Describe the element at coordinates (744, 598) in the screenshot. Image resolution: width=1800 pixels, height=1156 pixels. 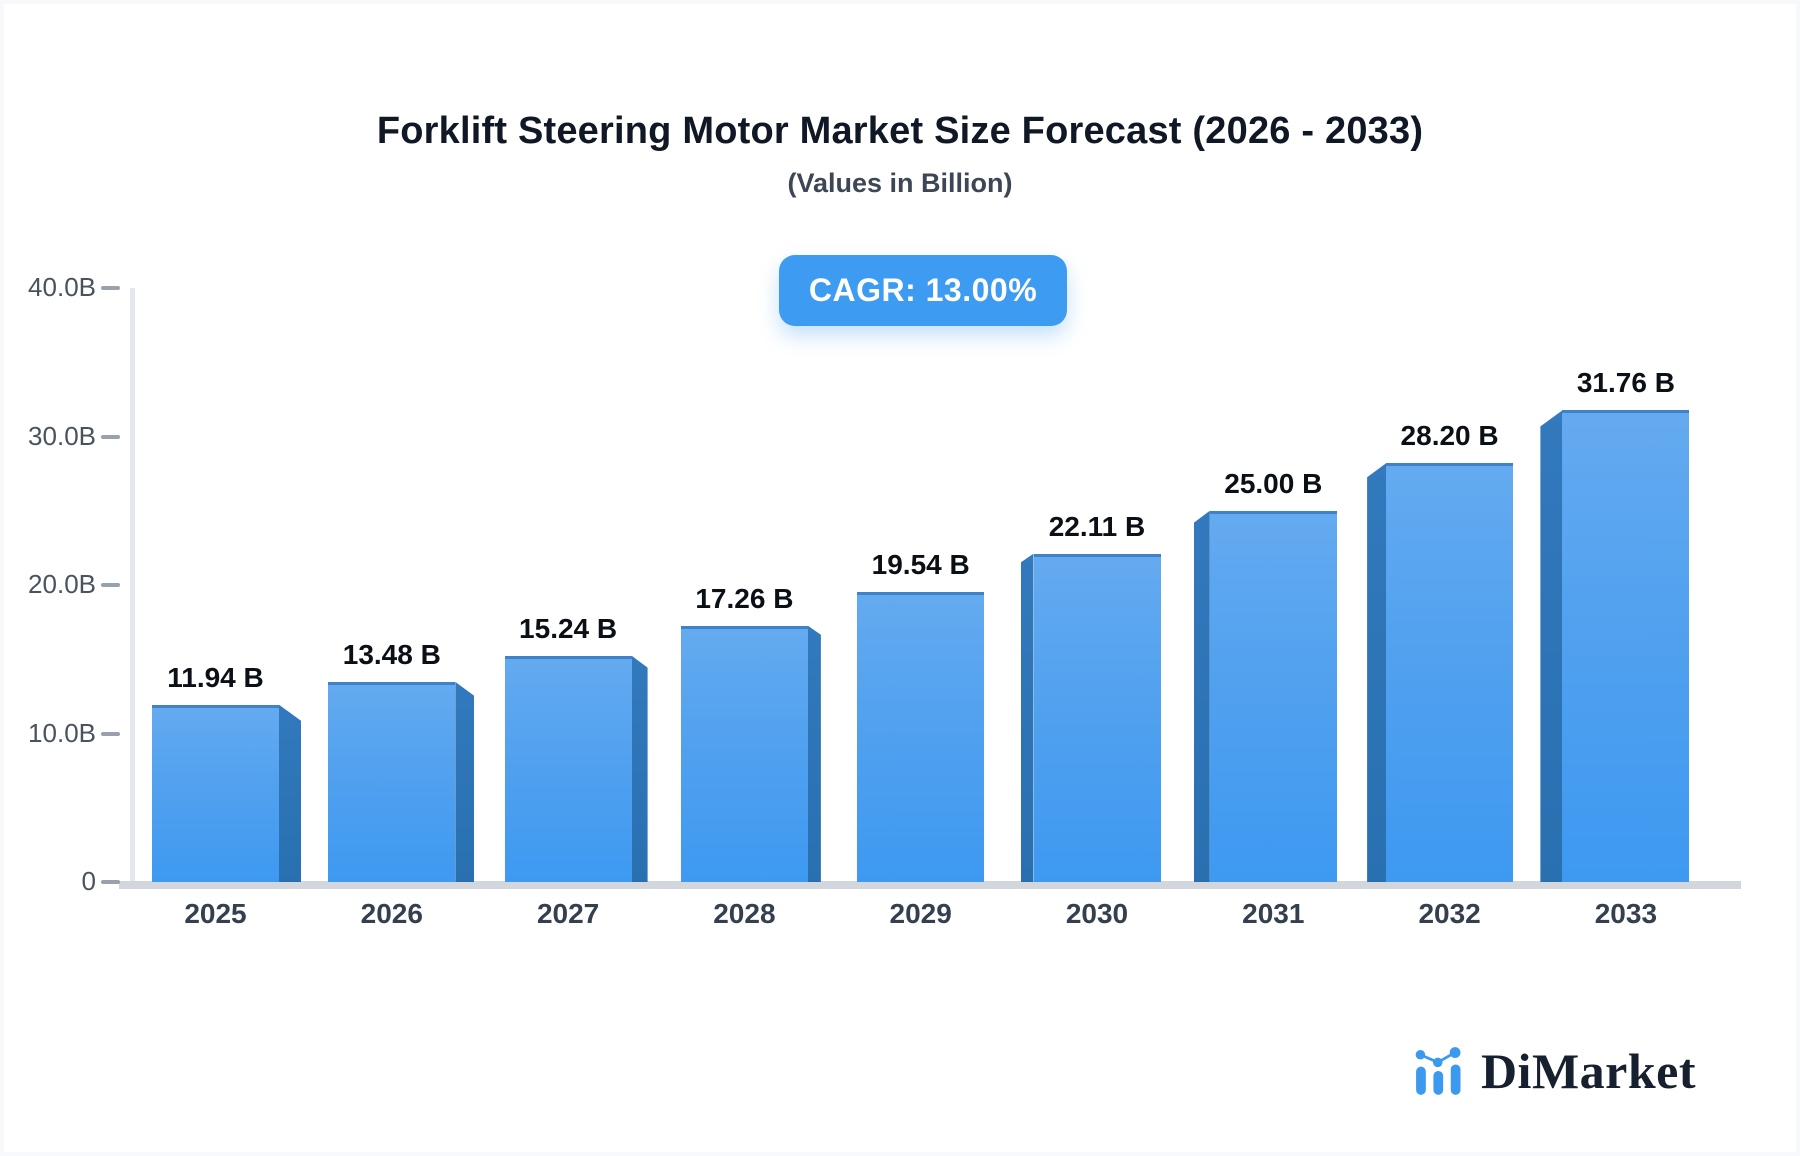
I see `bar-value-label: 17.26 B` at that location.